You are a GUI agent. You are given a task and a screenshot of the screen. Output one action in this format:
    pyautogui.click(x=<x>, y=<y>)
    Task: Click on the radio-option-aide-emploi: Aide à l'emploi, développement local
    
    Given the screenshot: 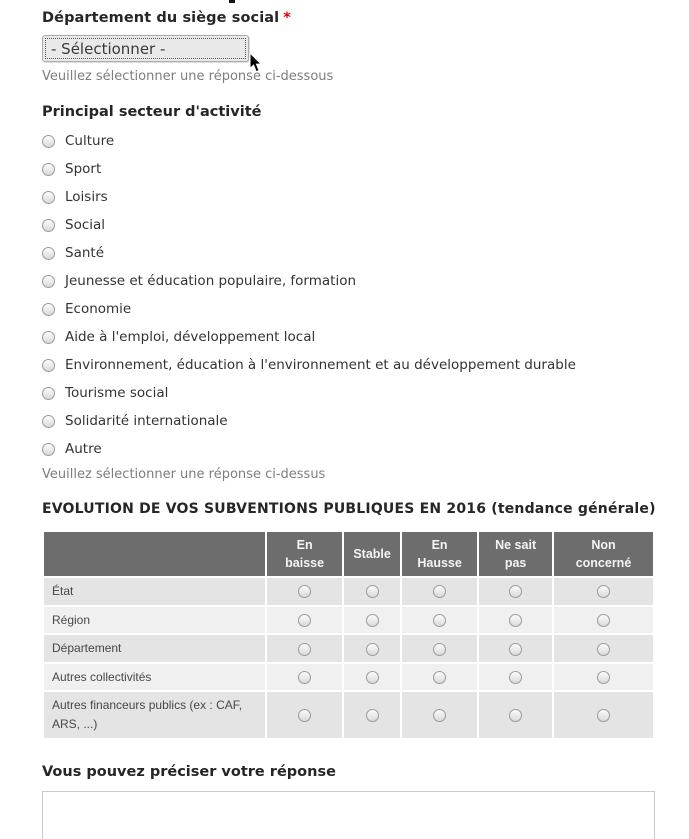 What is the action you would take?
    pyautogui.click(x=348, y=337)
    